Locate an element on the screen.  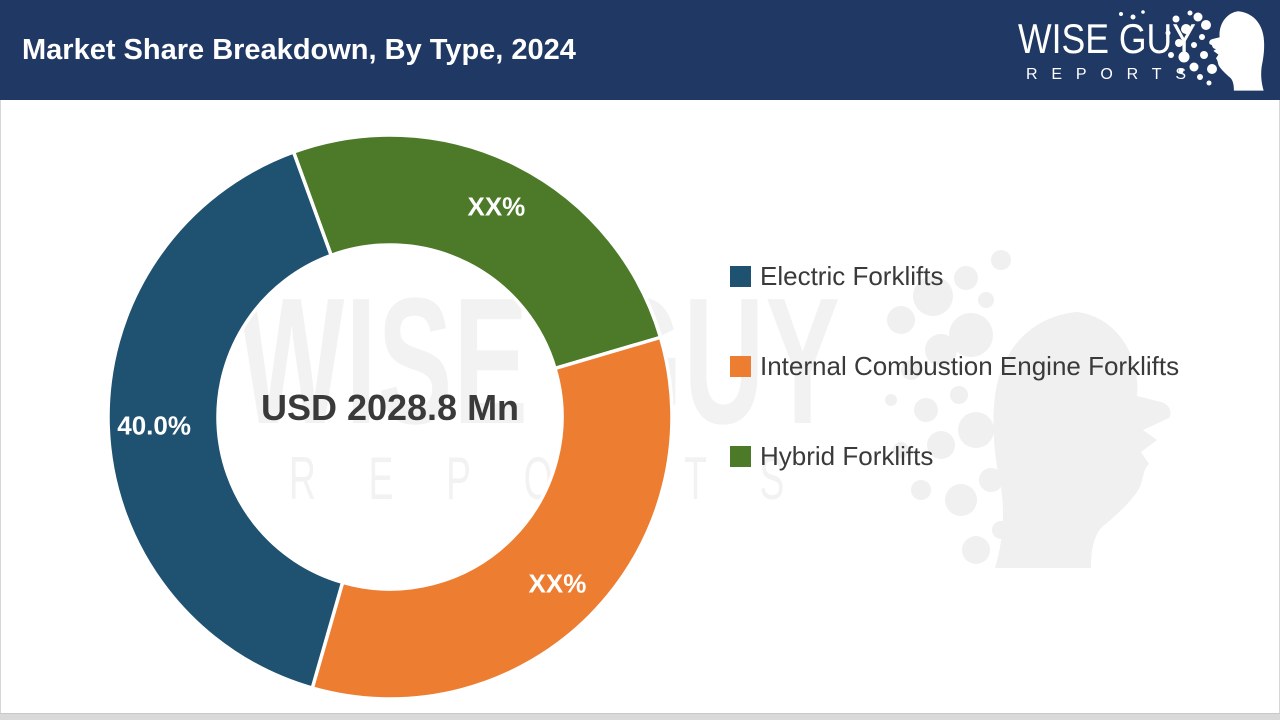
slice-label-hybrid-forklifts: XX% is located at coordinates (497, 207).